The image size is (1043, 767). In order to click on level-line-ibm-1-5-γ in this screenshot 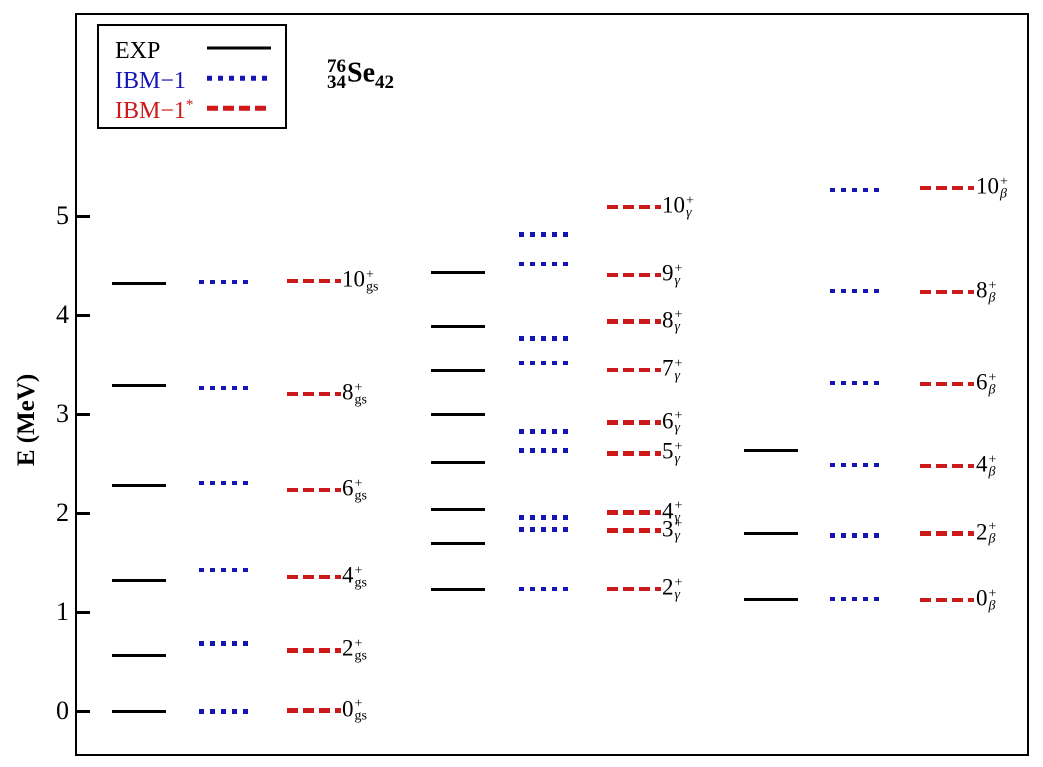, I will do `click(546, 450)`.